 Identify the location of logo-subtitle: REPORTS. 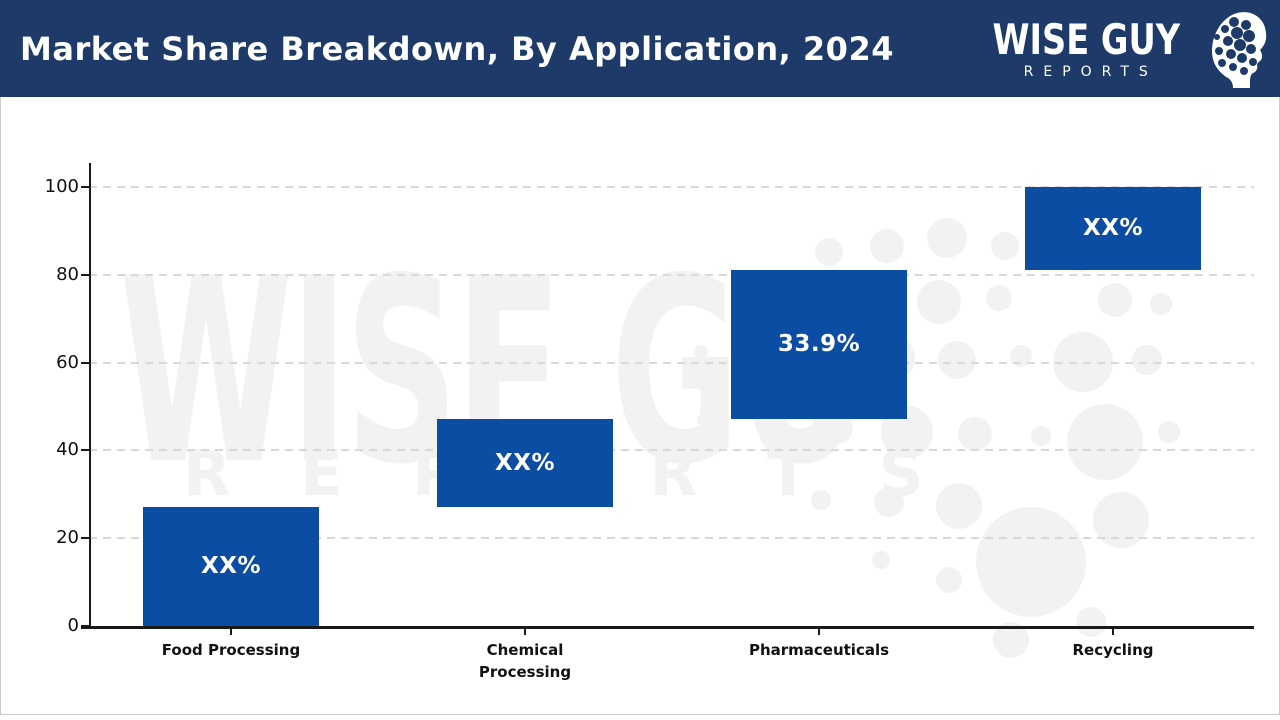
(1090, 71).